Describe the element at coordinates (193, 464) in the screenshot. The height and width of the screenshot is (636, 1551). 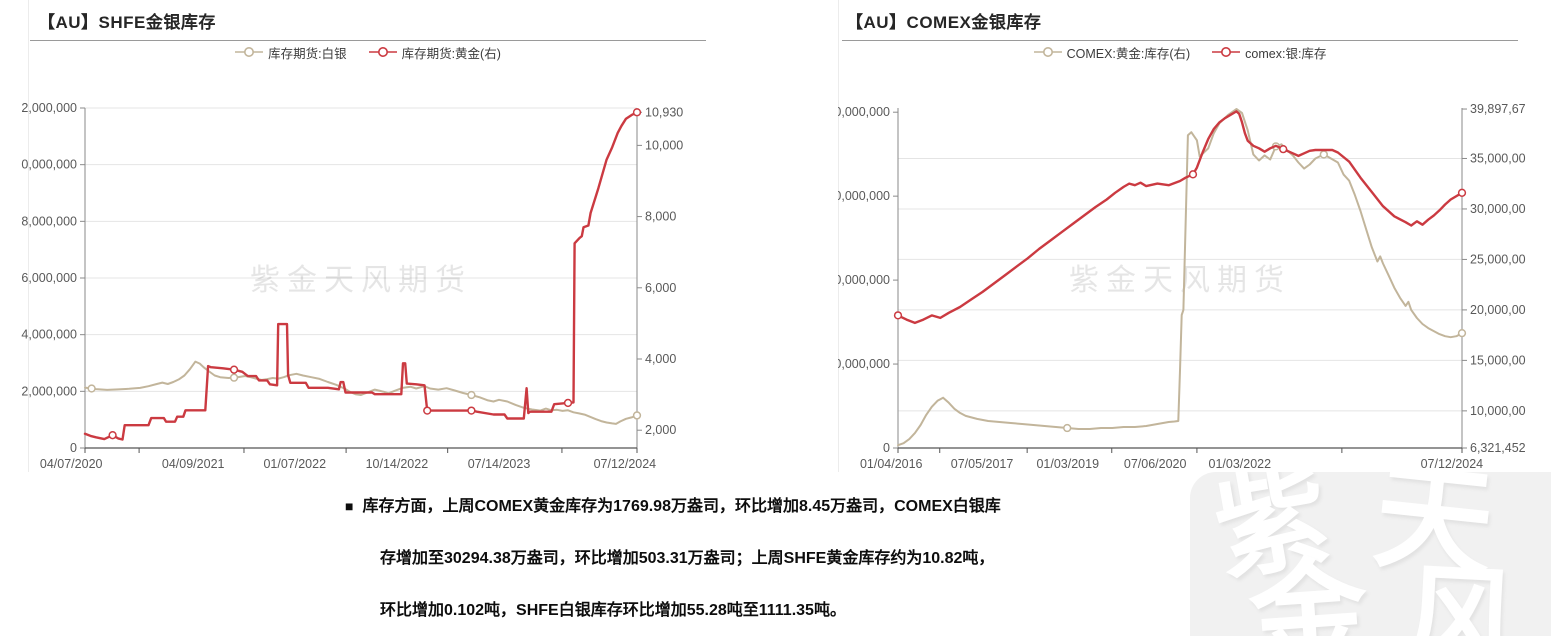
I see `svg-text: 04/09/2021` at that location.